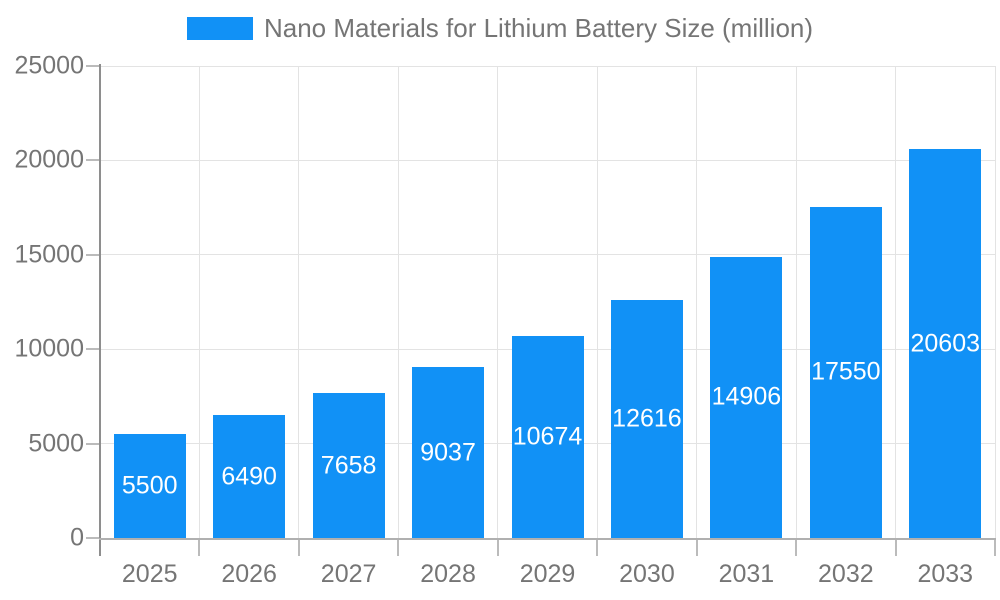  I want to click on x-axis-tick-label: 2025, so click(149, 574).